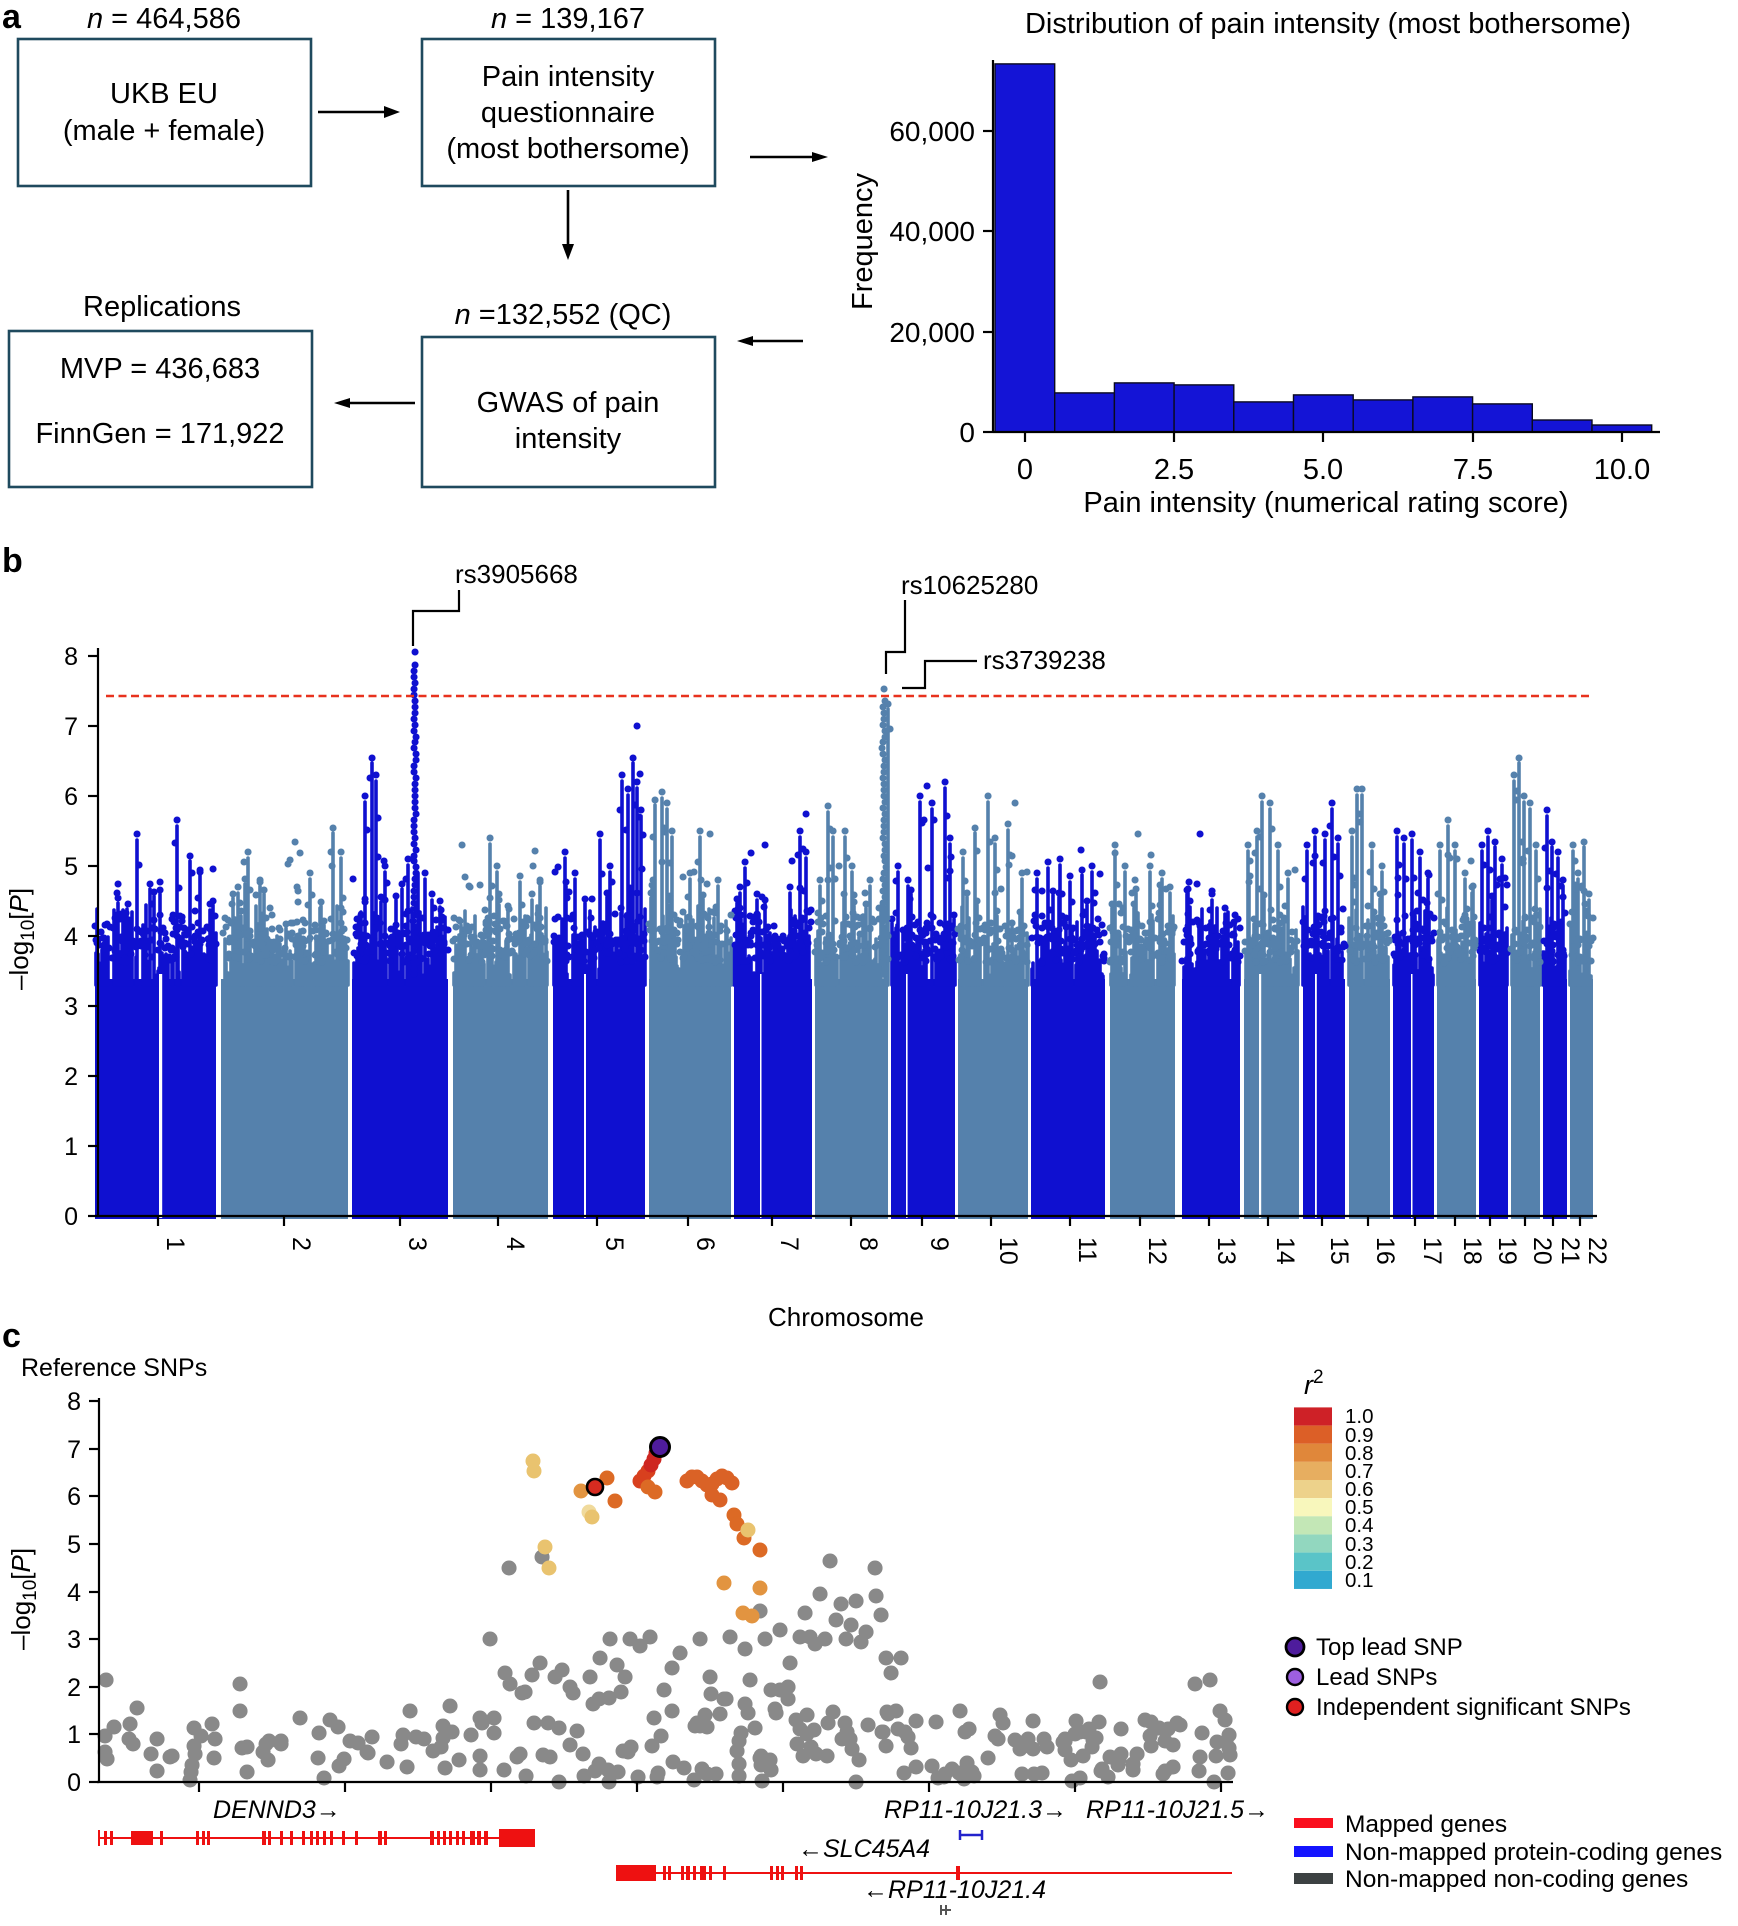 This screenshot has width=1738, height=1926. What do you see at coordinates (12, 561) in the screenshot?
I see `svg-text: b` at bounding box center [12, 561].